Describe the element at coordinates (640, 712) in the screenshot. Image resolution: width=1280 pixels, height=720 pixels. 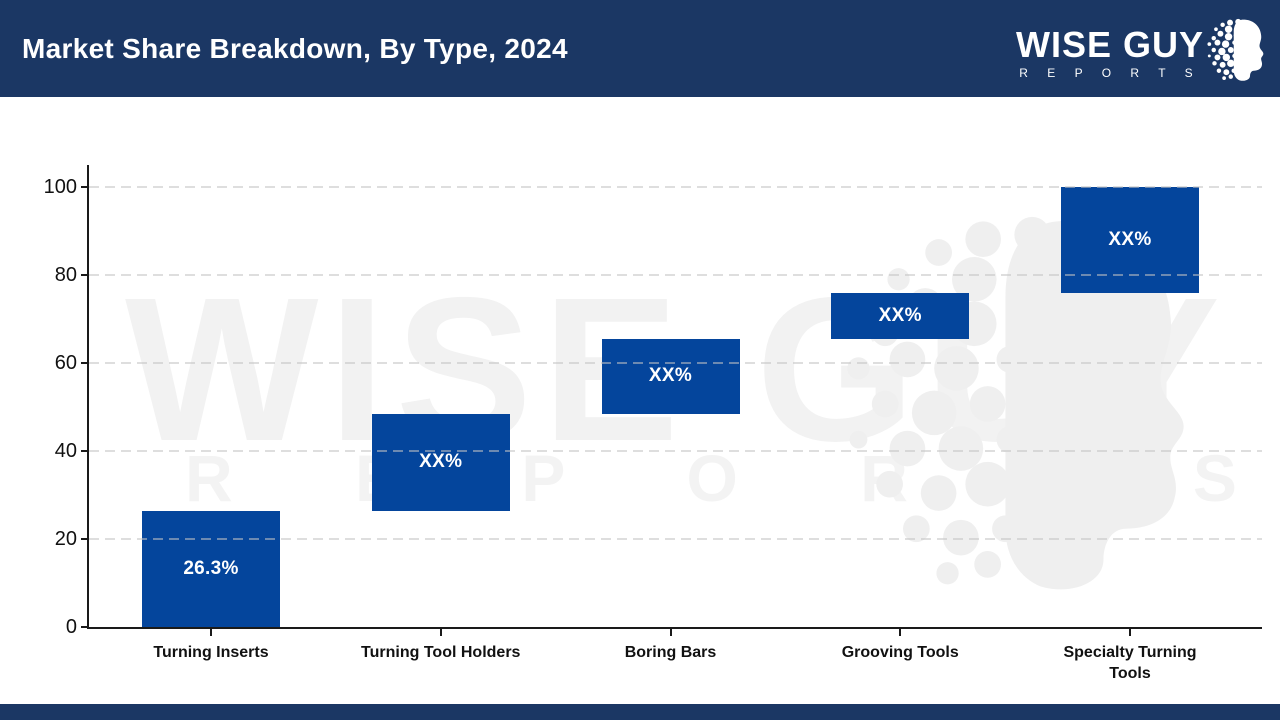
I see `footer-bar` at that location.